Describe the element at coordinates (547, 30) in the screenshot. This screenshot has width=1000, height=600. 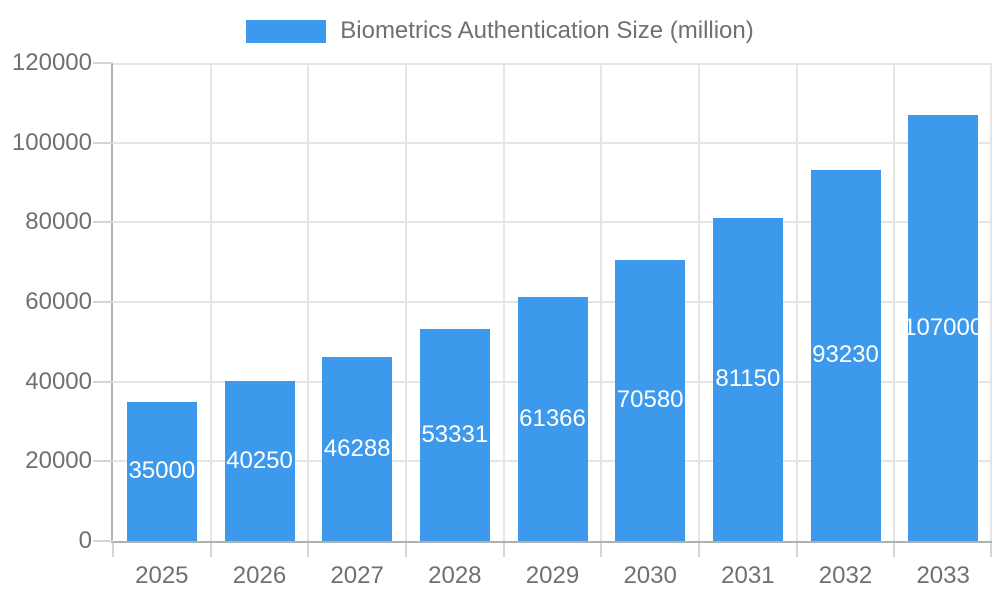
I see `legend-label: Biometrics Authentication Size (million)` at that location.